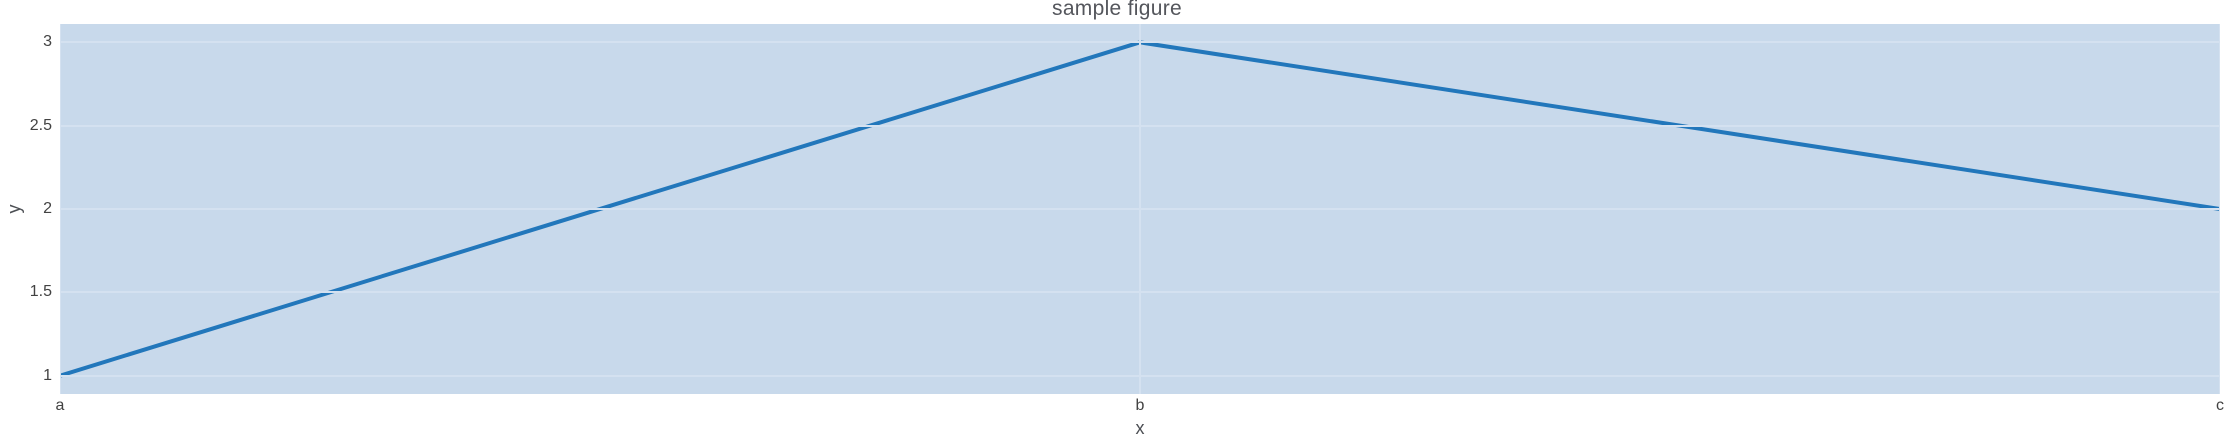 The image size is (2234, 435). I want to click on y-tick-label: 2, so click(47, 208).